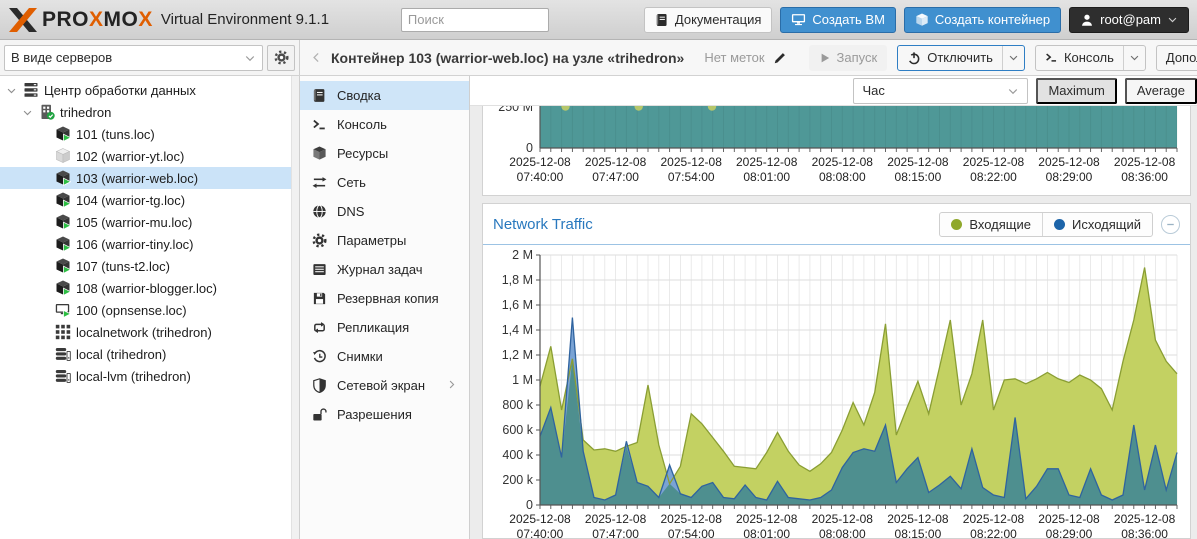 The image size is (1197, 539). What do you see at coordinates (833, 91) in the screenshot?
I see `chart-toolbar: Час Maximum Average` at bounding box center [833, 91].